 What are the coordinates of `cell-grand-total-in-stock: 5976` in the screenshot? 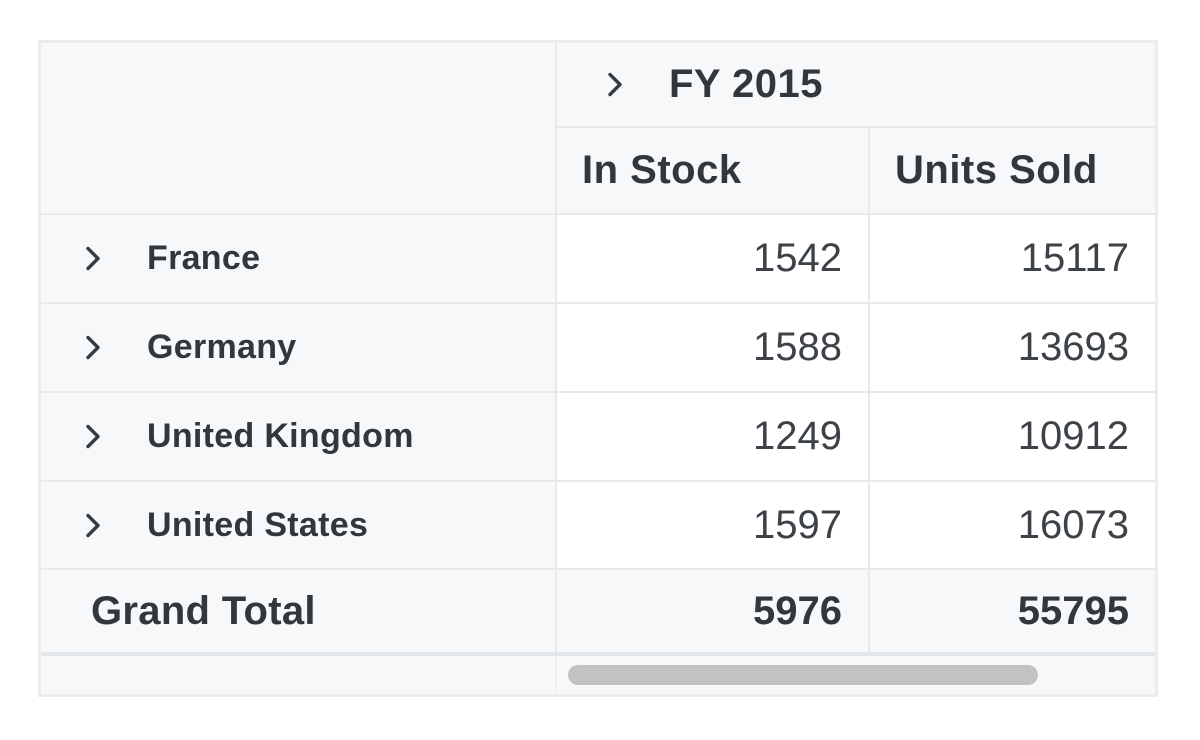 It's located at (713, 611).